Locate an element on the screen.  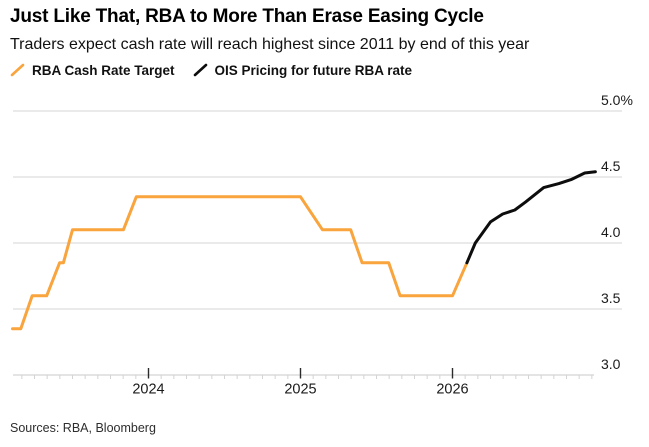
legend-label-ois: OIS Pricing for future RBA rate is located at coordinates (313, 70).